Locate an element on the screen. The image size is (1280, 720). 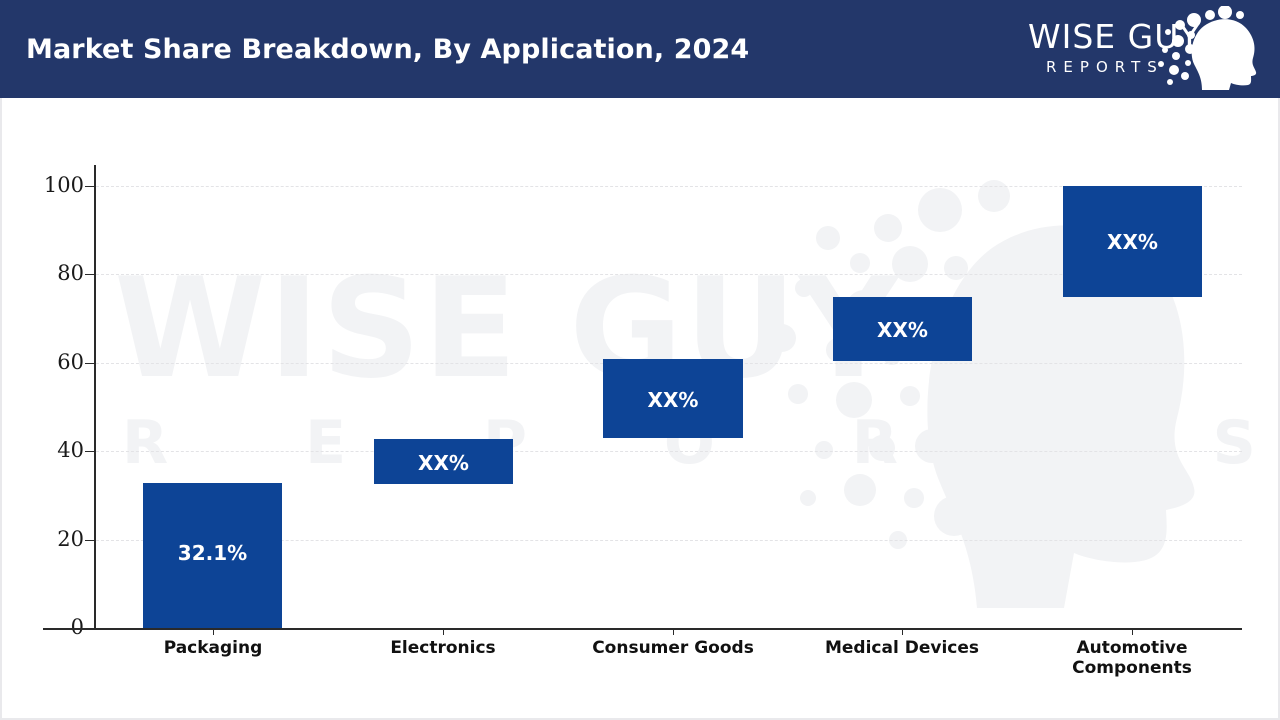
logo-svg: WISE GUY REPORTS is located at coordinates (1142, 47).